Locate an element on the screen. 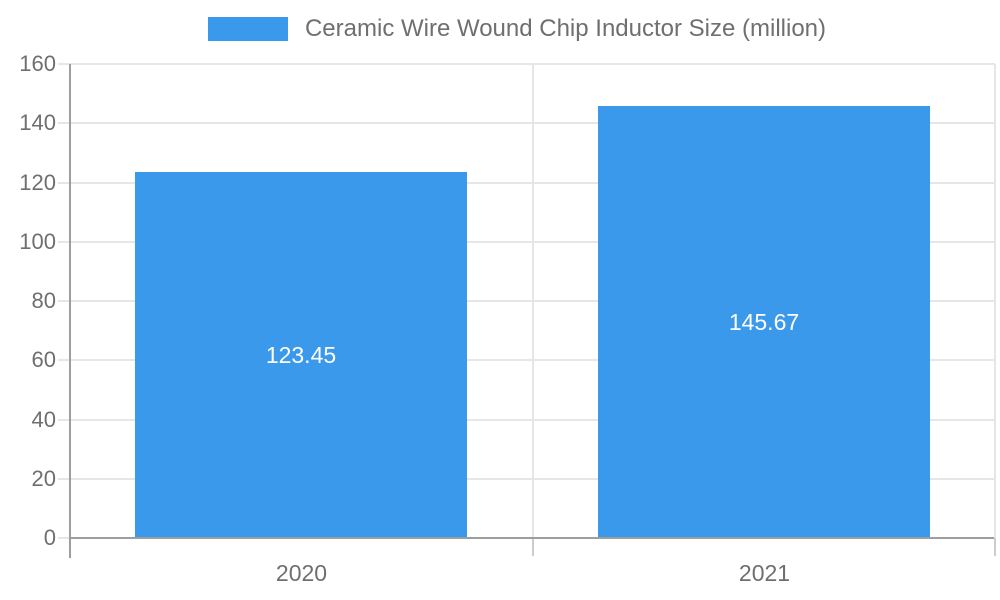  y-axis-label-100: 100 is located at coordinates (37, 241).